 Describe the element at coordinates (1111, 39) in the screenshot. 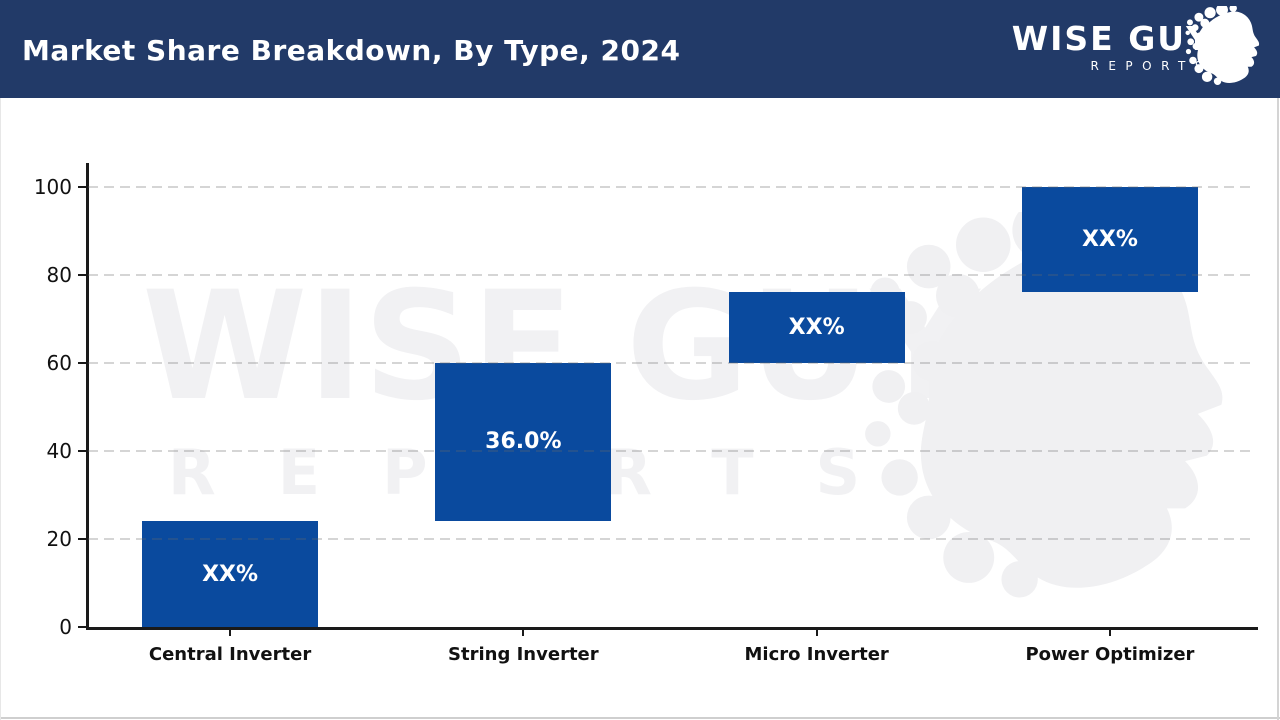

I see `logo-wordmark-line1: WISE GUY` at that location.